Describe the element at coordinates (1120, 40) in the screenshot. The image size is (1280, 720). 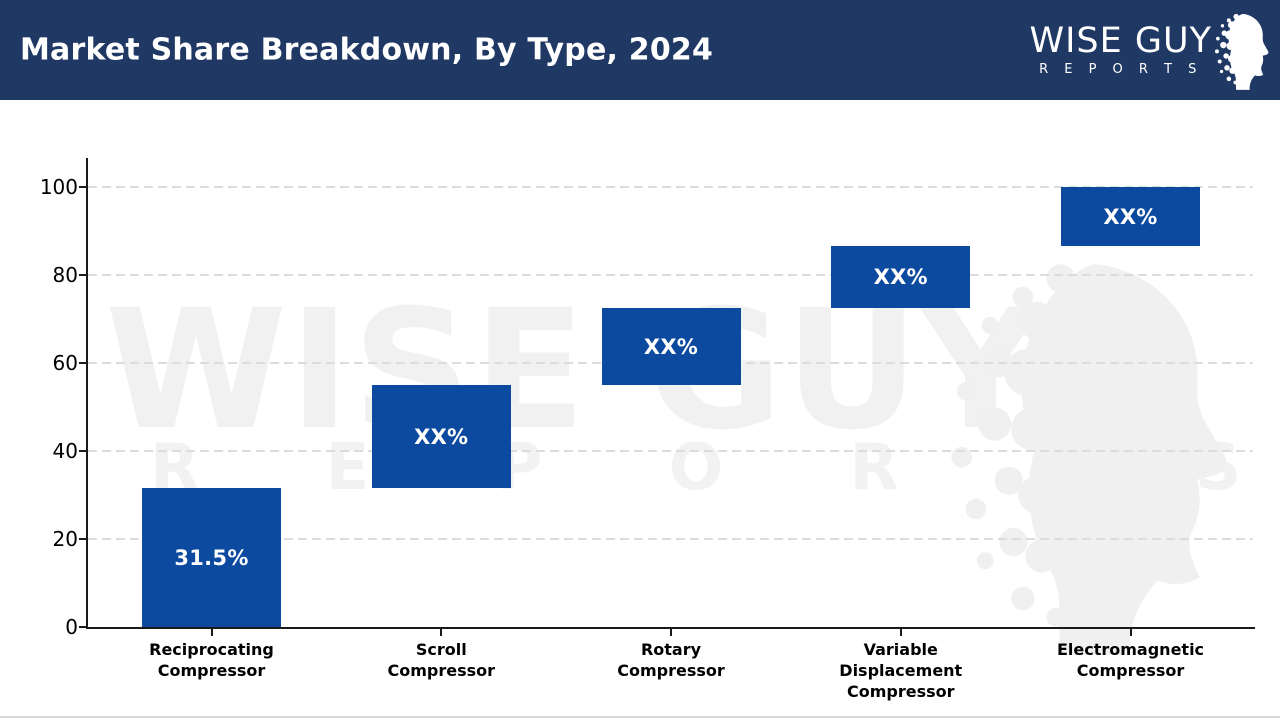
I see `brand-wordmark: WISE GUY` at that location.